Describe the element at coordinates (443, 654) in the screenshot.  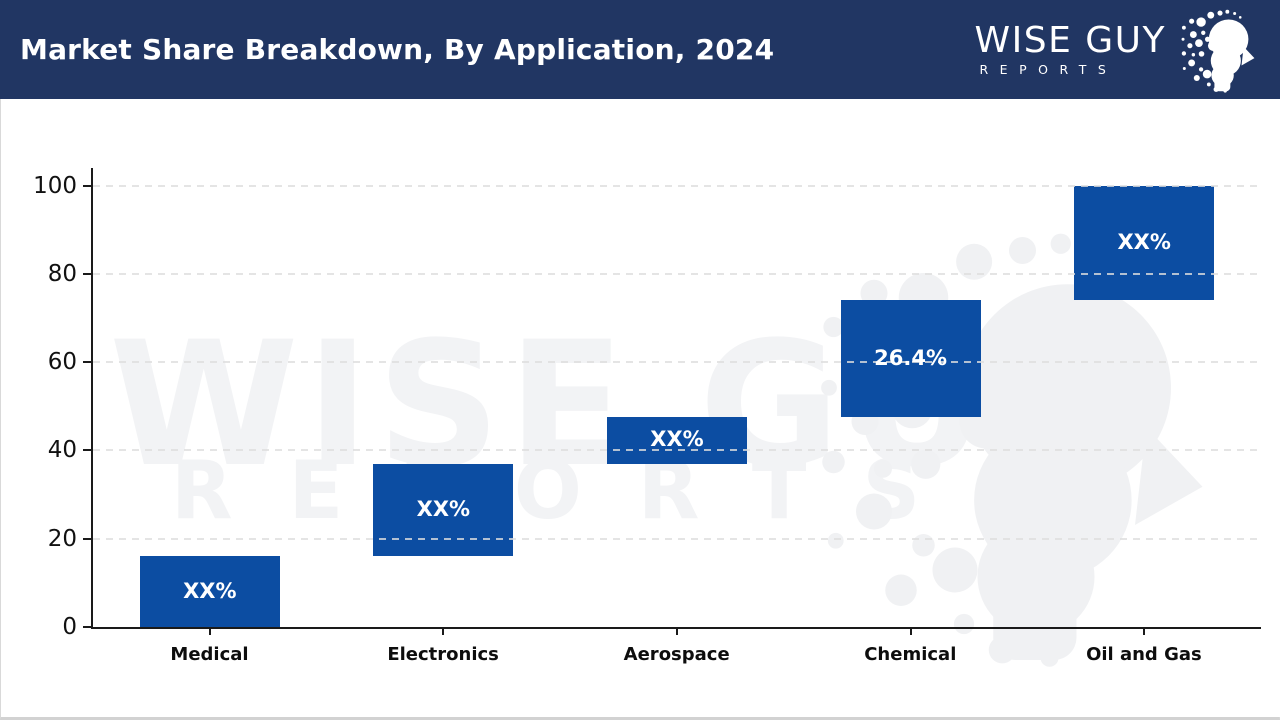
I see `category-label-electronics: Electronics` at that location.